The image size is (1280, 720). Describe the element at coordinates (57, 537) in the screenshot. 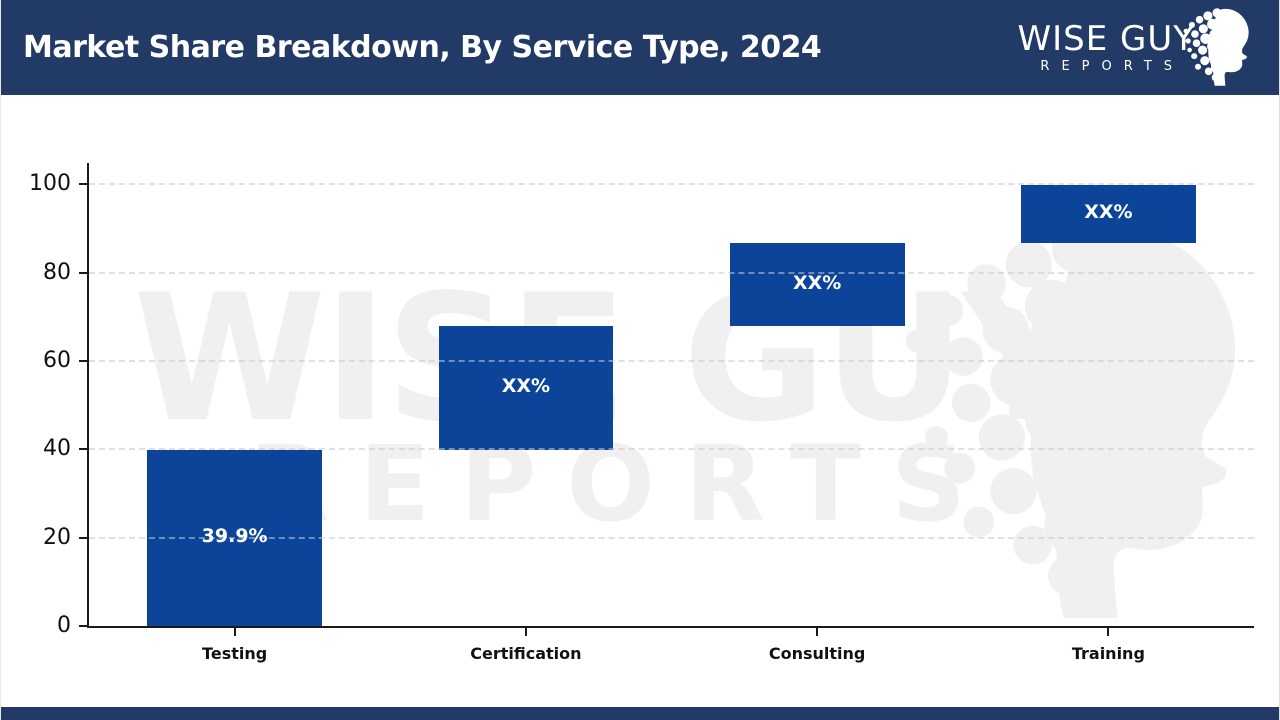

I see `y-tick-label: 20` at that location.